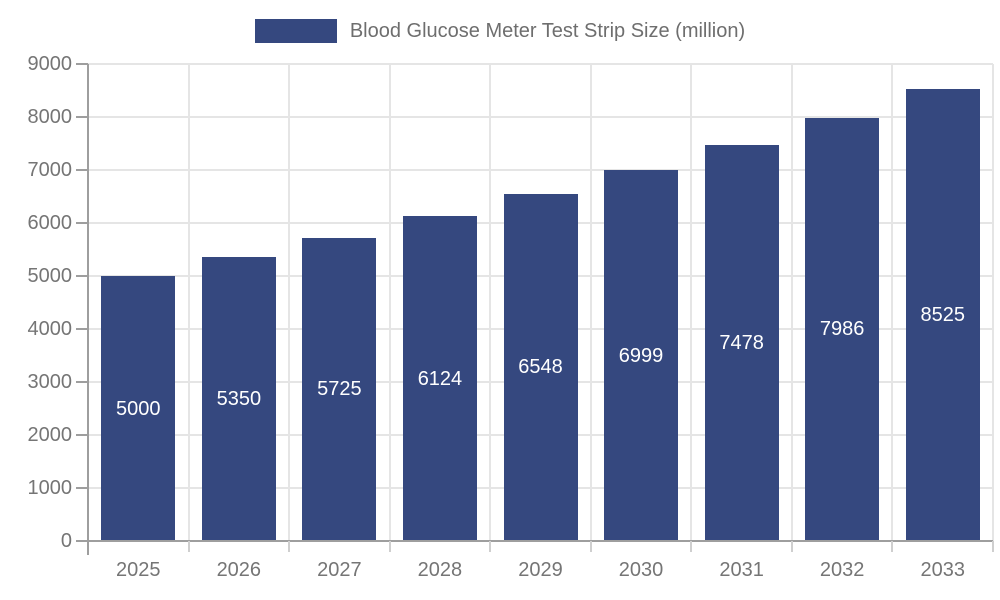  Describe the element at coordinates (50, 64) in the screenshot. I see `y-axis-tick-label: 9000` at that location.